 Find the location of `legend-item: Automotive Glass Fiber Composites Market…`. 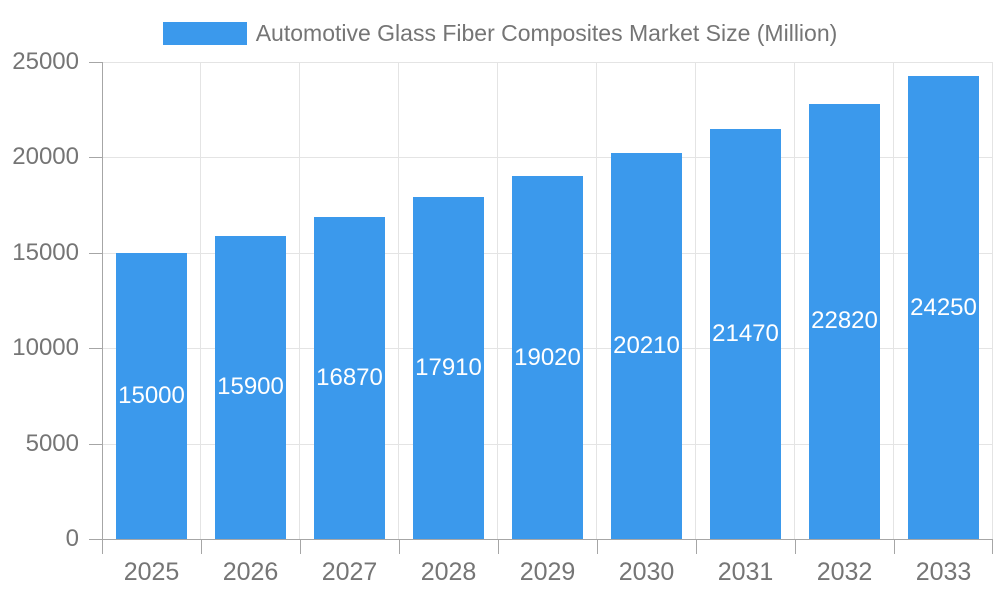

legend-item: Automotive Glass Fiber Composites Market… is located at coordinates (500, 33).